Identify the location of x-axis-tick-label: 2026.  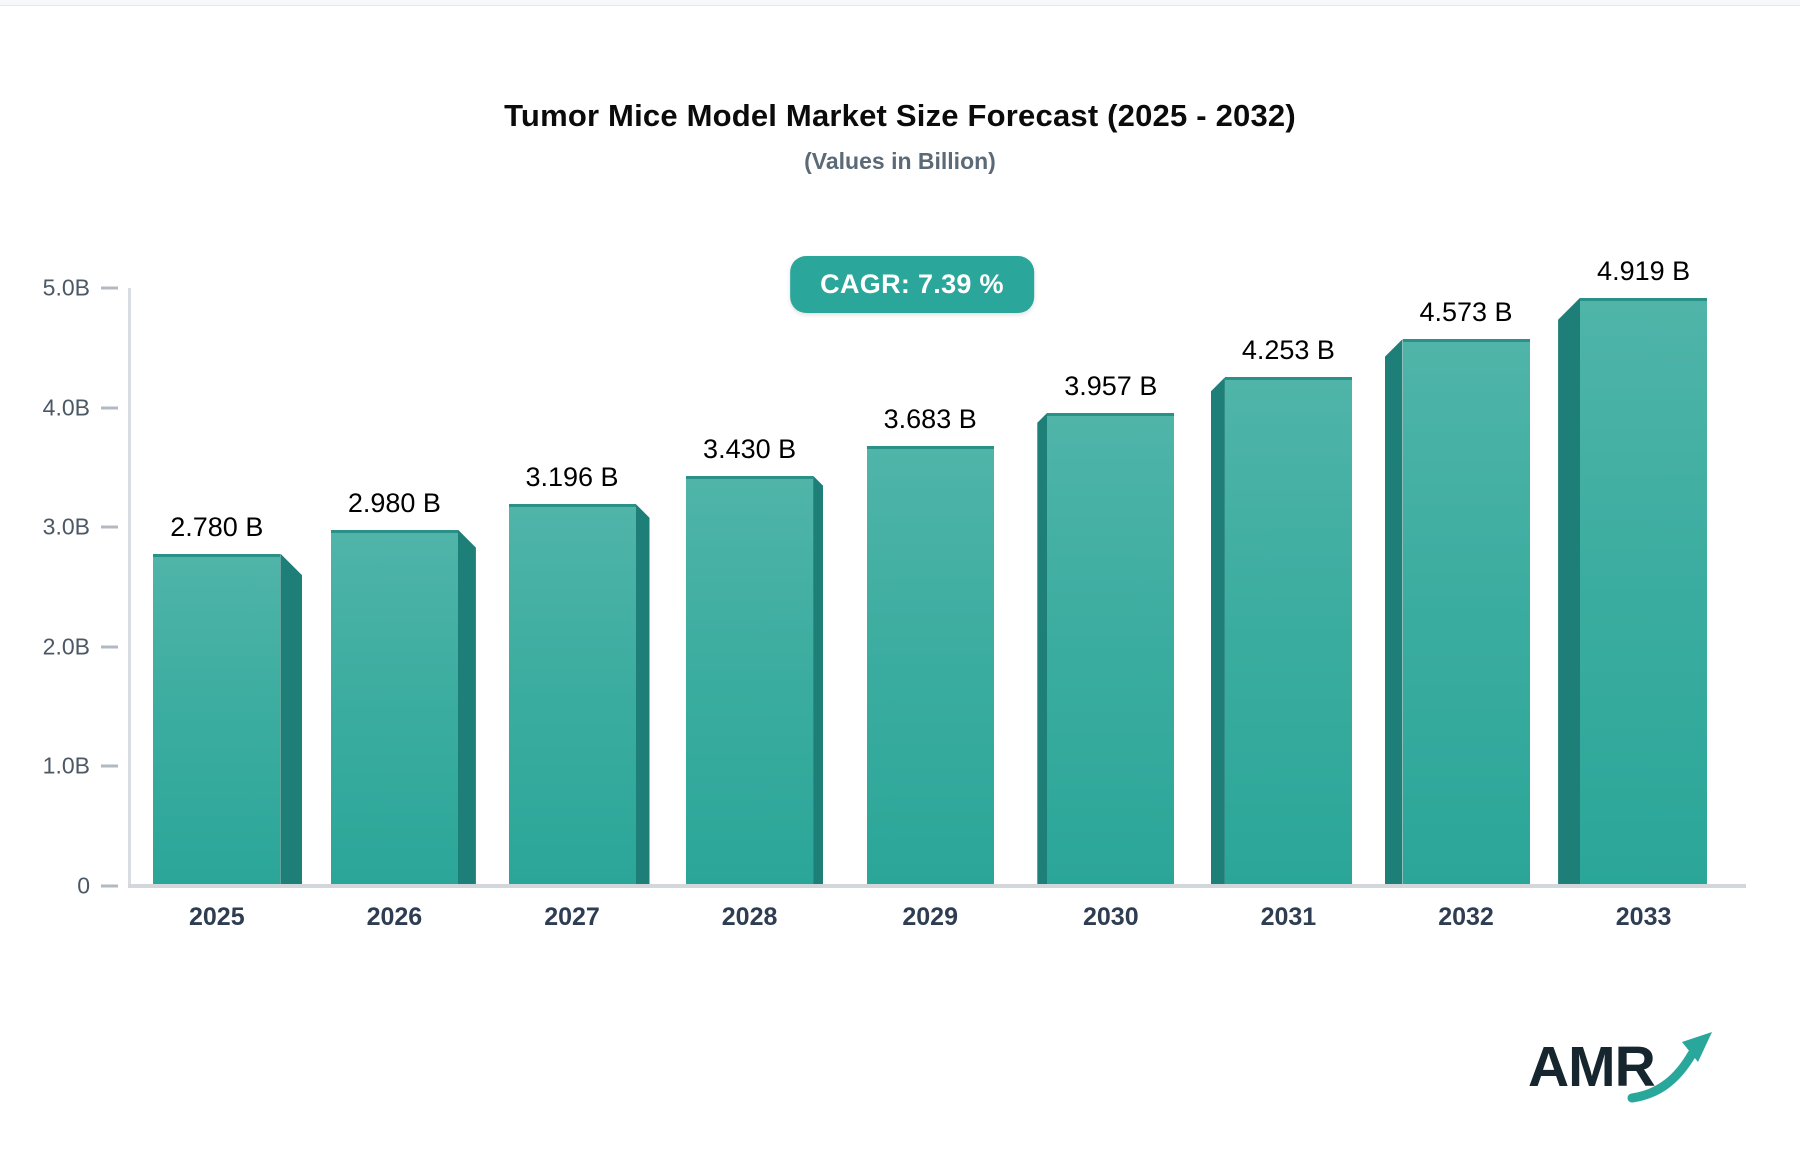
(394, 917).